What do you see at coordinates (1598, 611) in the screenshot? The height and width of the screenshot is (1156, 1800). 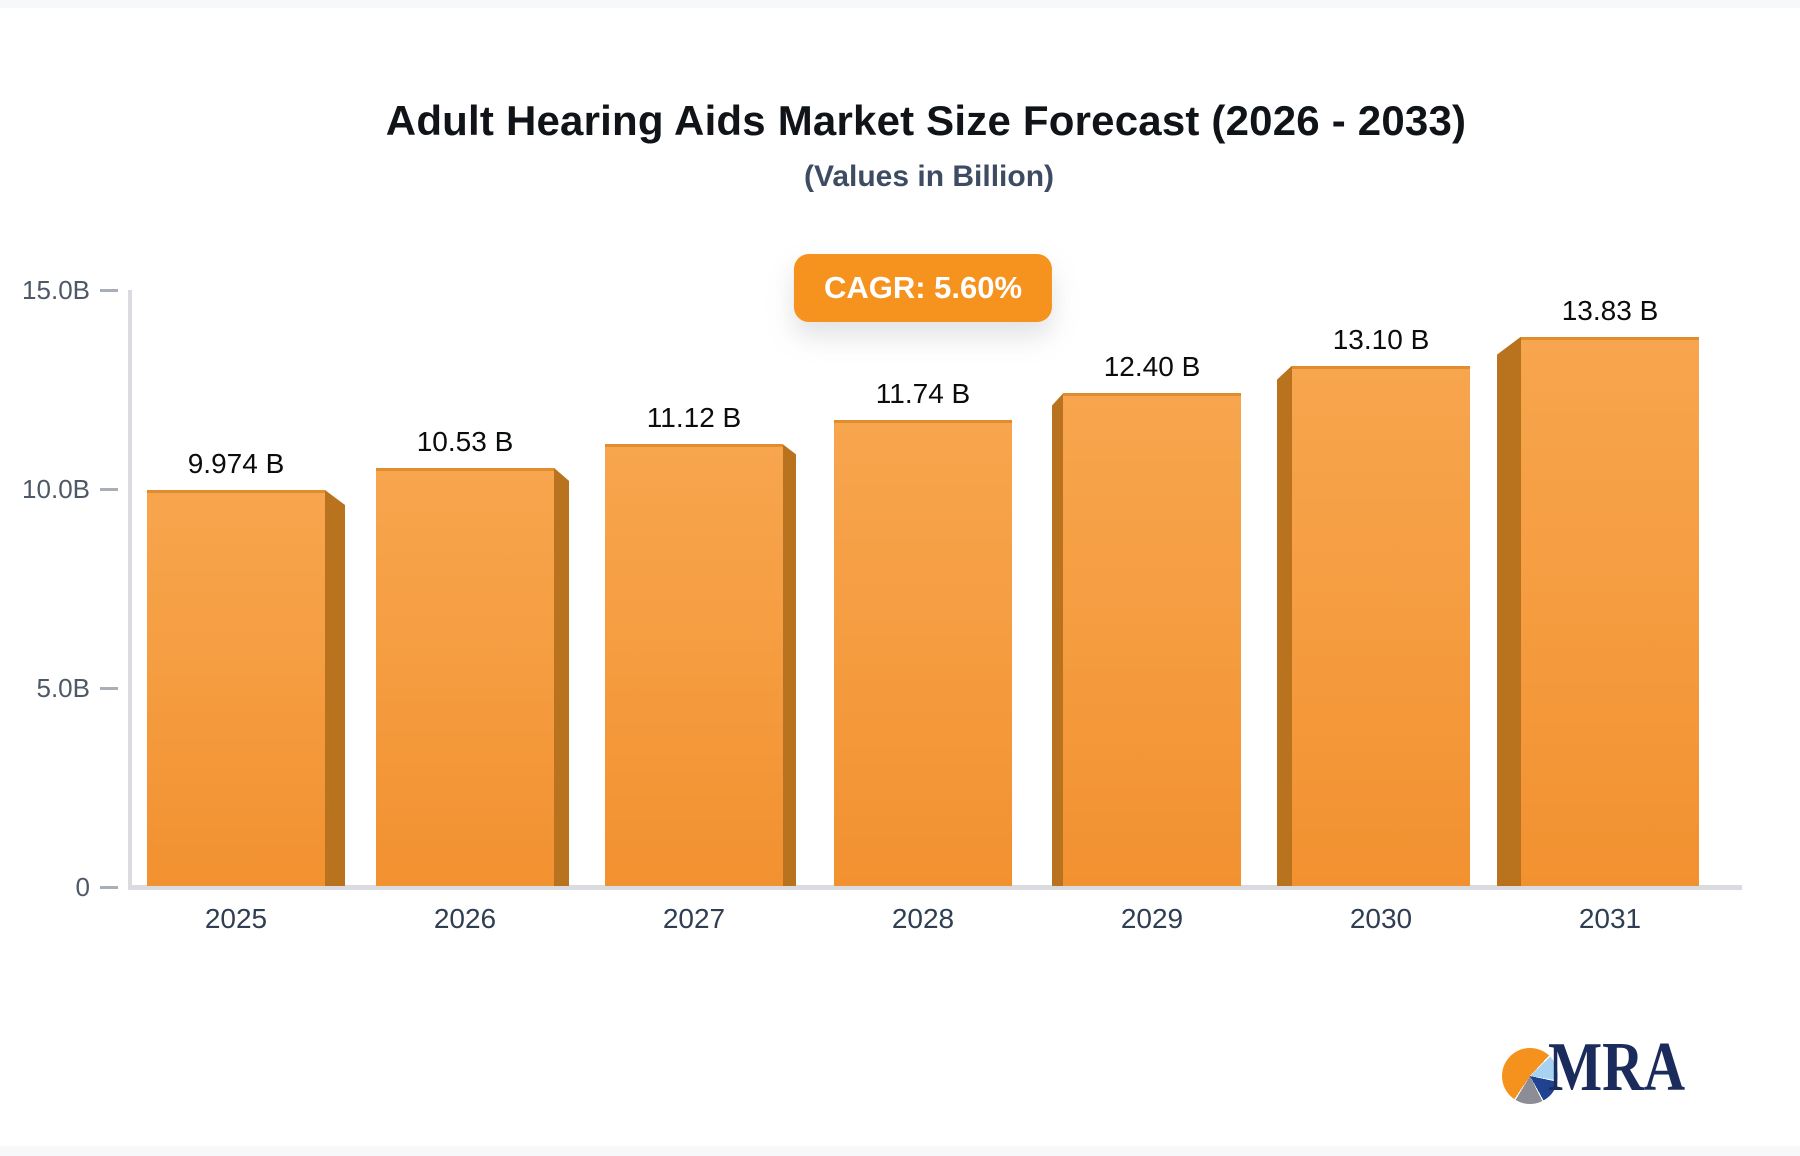 I see `bar-2031` at bounding box center [1598, 611].